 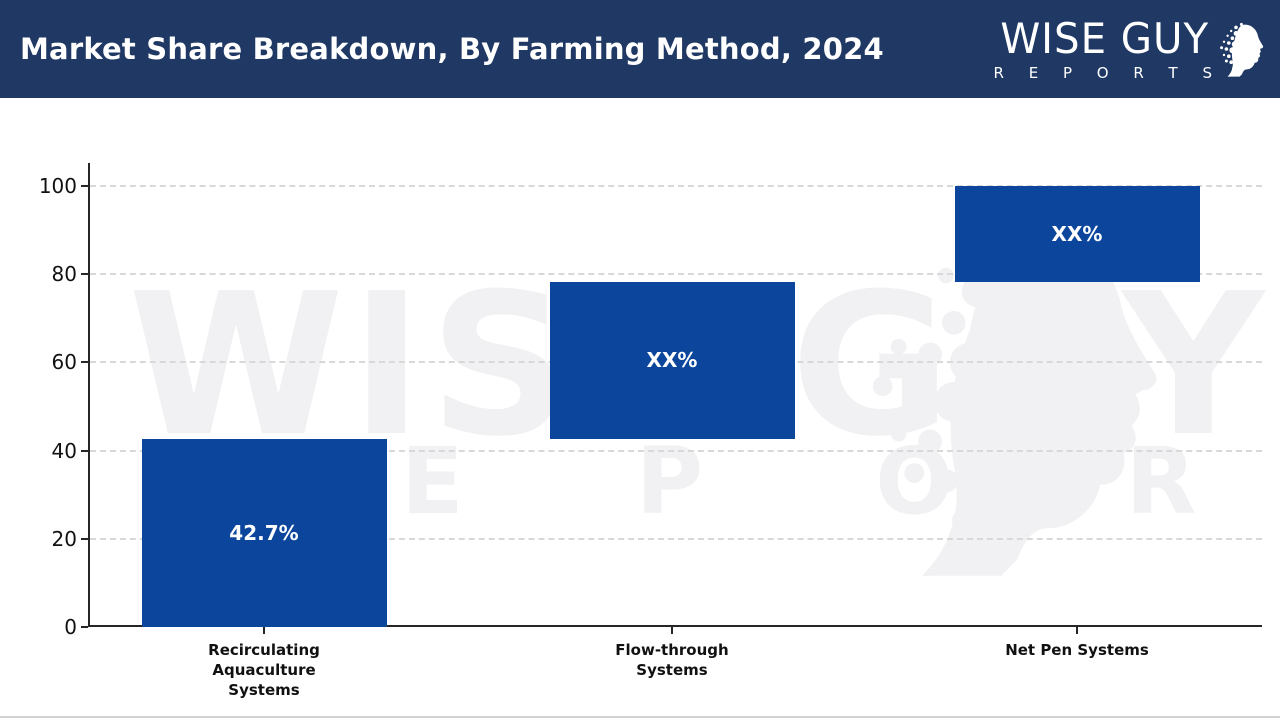 I want to click on y-tick-label: 60, so click(x=64, y=362).